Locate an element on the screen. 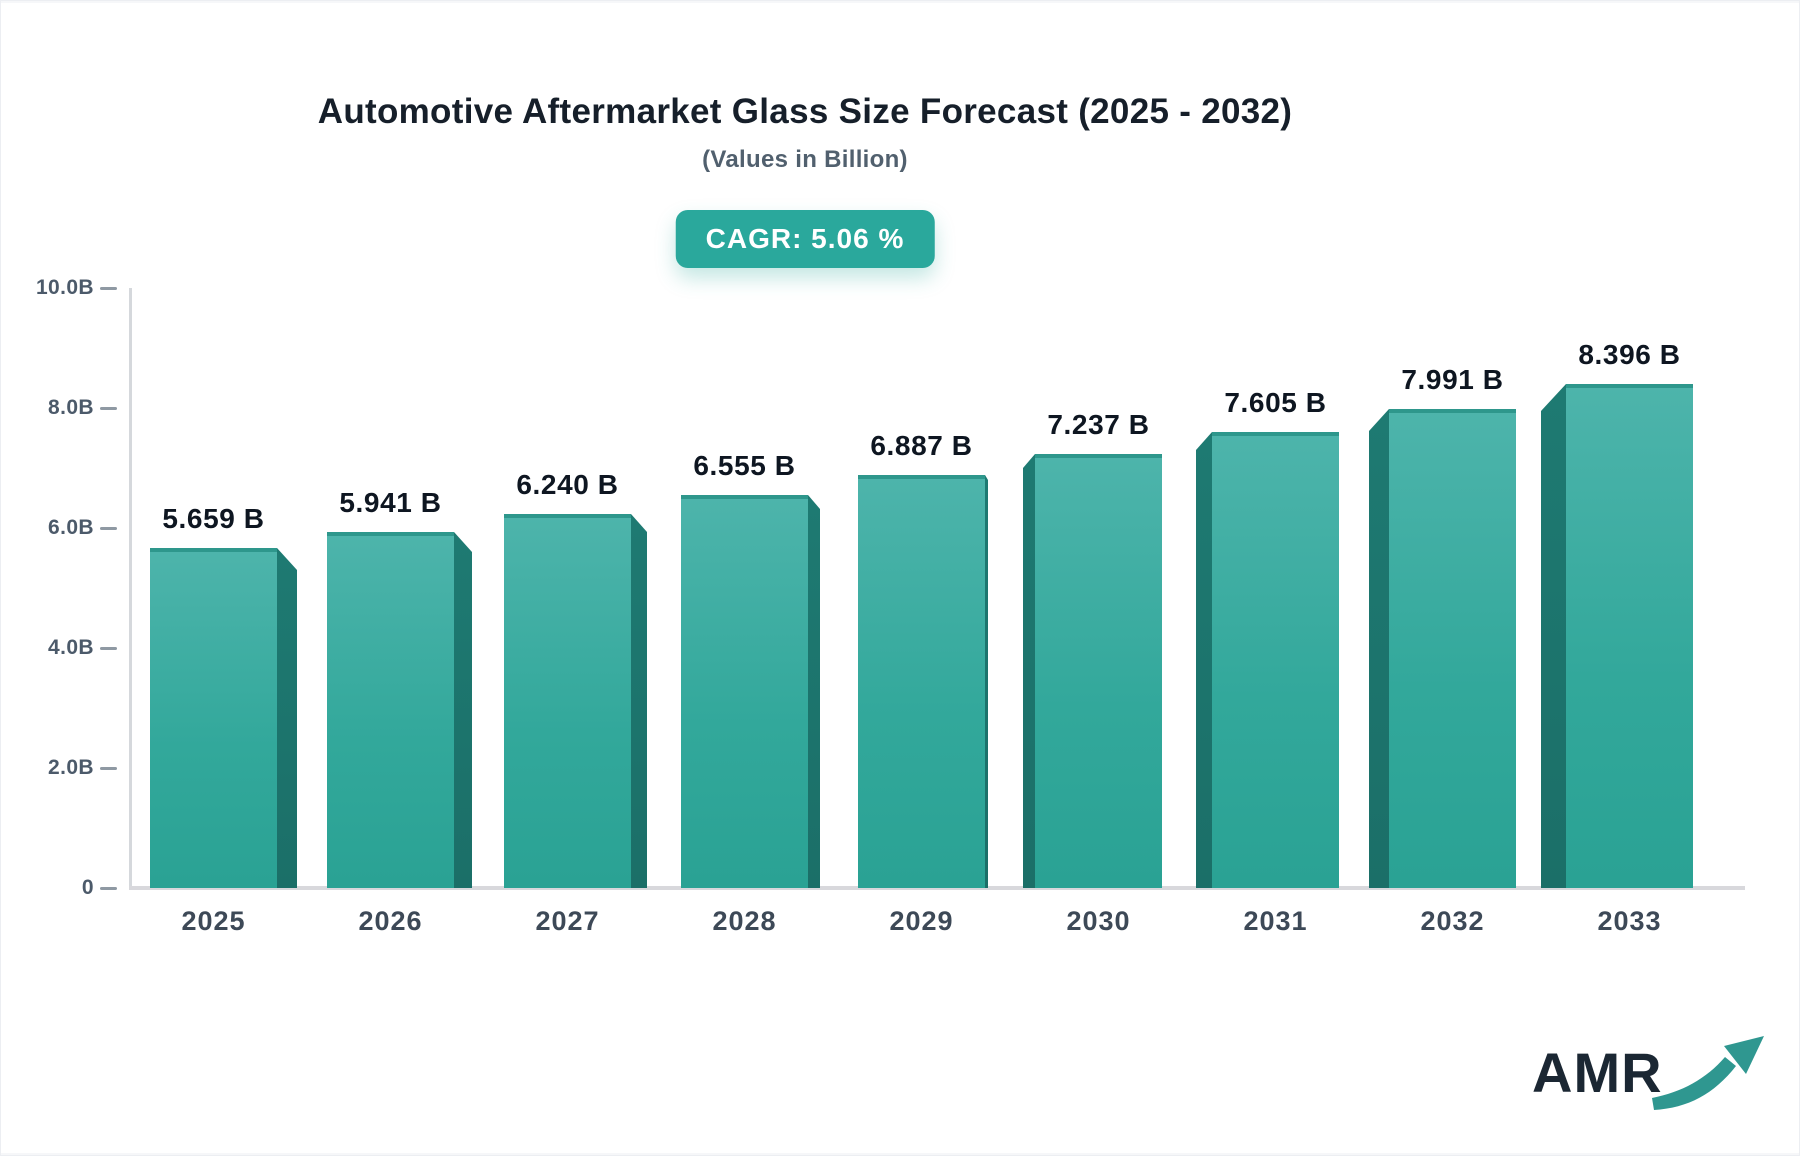  y-axis-tick-label: 0 is located at coordinates (87, 887).